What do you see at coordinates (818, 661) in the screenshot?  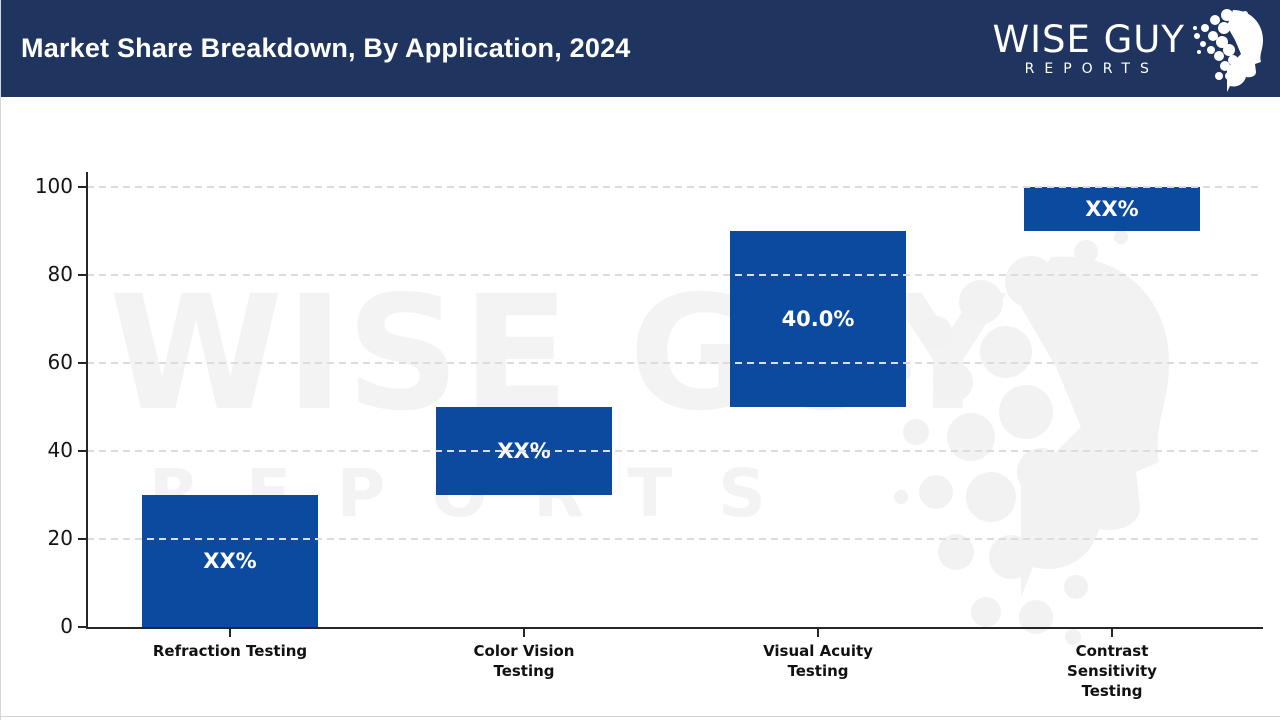 I see `category-label: Visual Acuity Testing` at bounding box center [818, 661].